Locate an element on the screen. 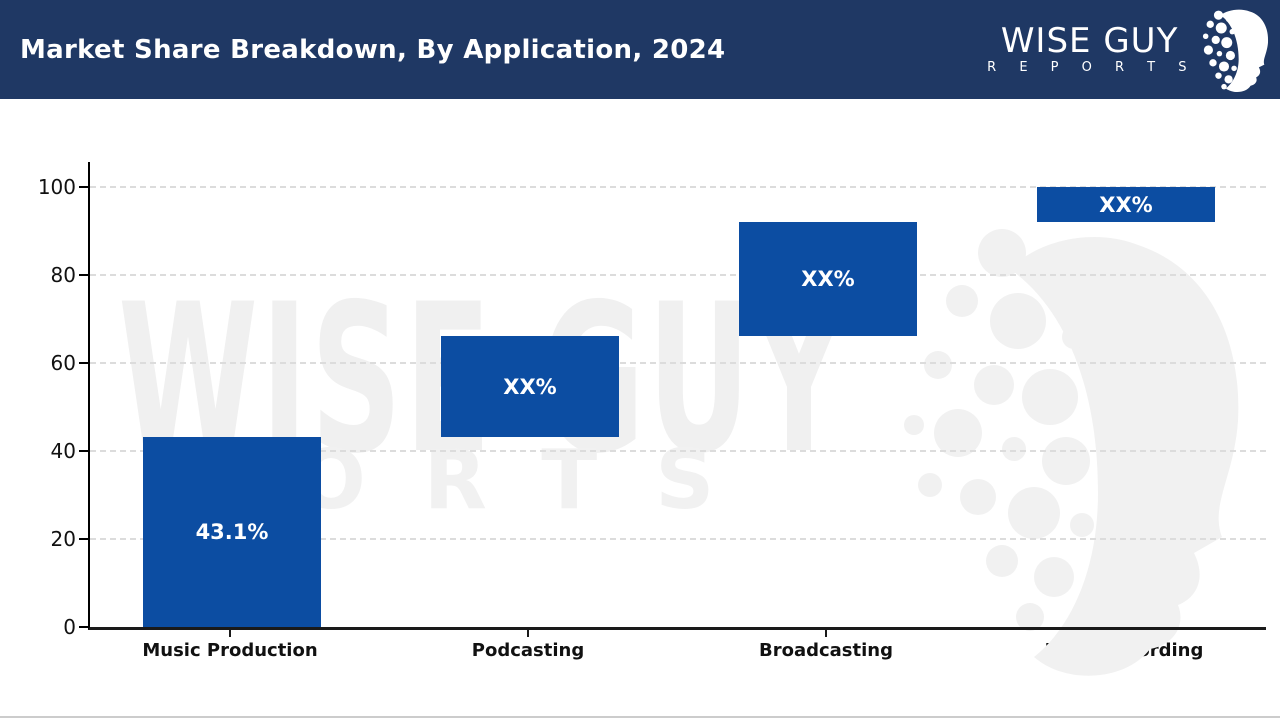 This screenshot has width=1280, height=720. brand-logo: WISE GUY R E P O R T S is located at coordinates (1131, 50).